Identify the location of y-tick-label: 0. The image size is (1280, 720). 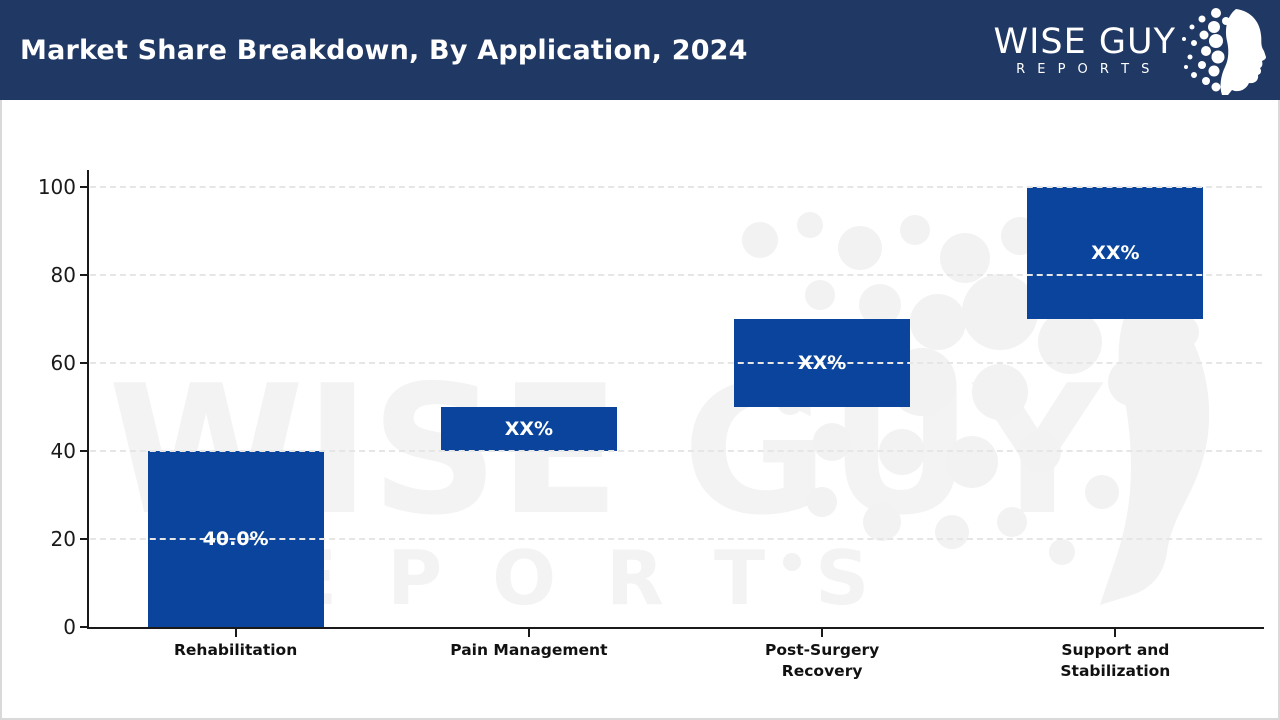
(69, 627).